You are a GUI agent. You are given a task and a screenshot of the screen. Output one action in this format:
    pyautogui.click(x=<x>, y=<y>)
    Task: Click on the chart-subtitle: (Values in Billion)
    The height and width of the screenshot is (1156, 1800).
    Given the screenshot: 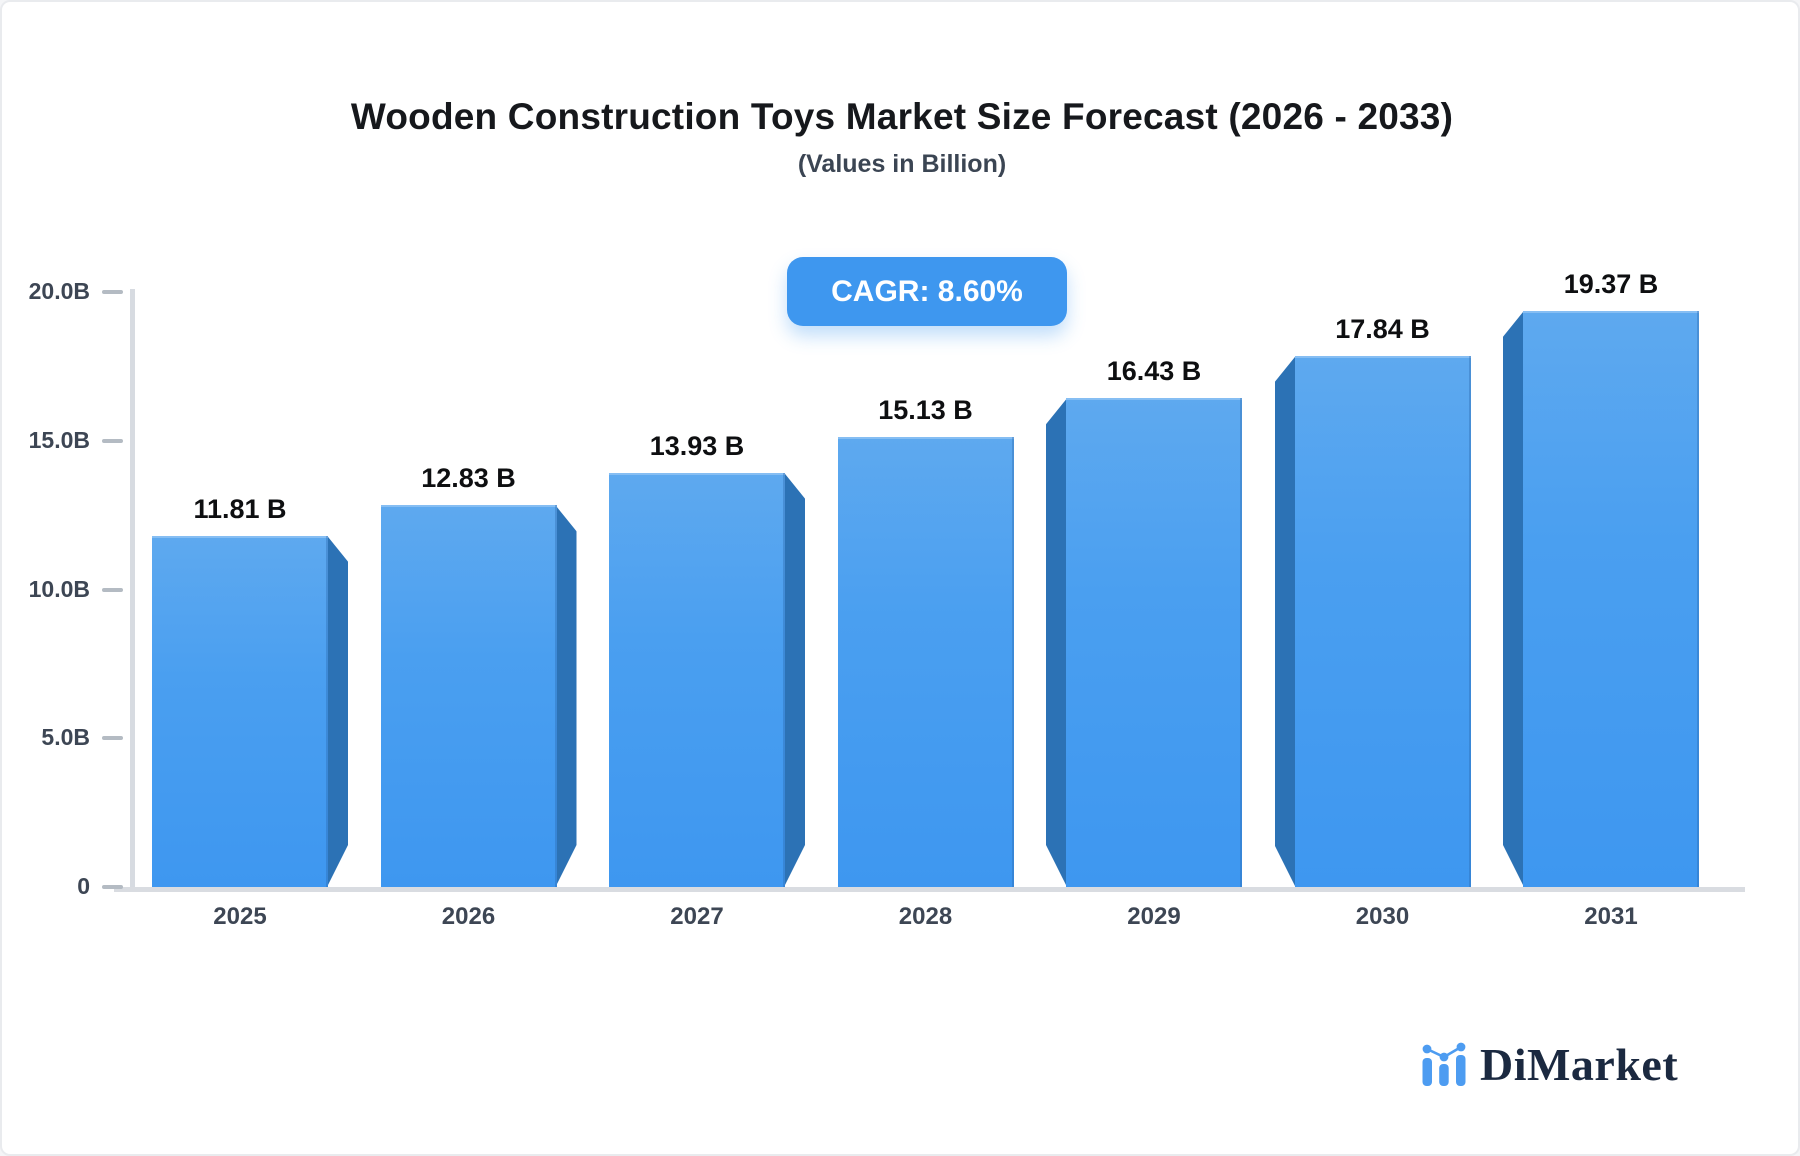 What is the action you would take?
    pyautogui.click(x=902, y=164)
    